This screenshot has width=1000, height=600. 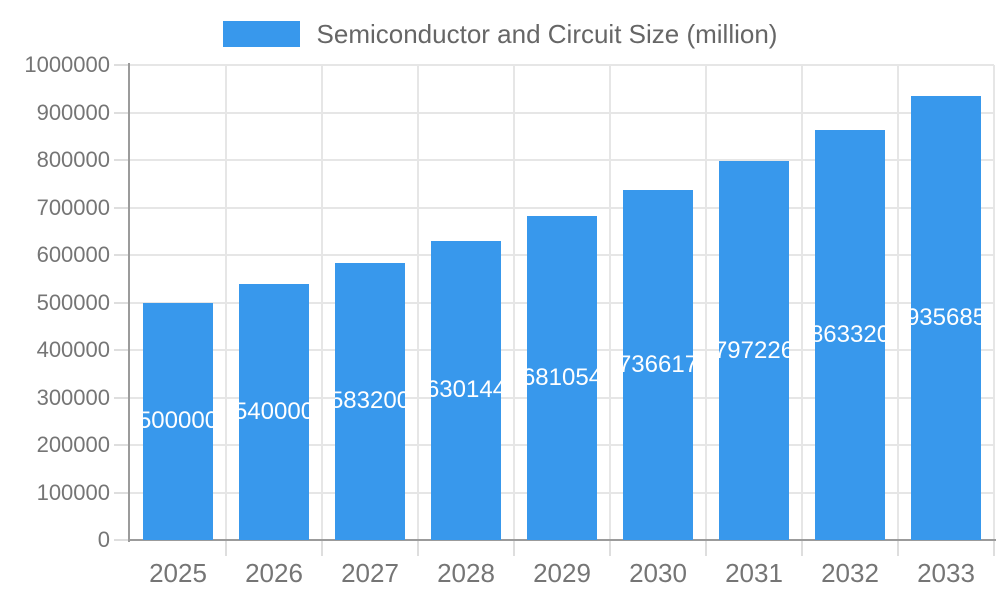 I want to click on y-axis-label: 700000, so click(x=73, y=207).